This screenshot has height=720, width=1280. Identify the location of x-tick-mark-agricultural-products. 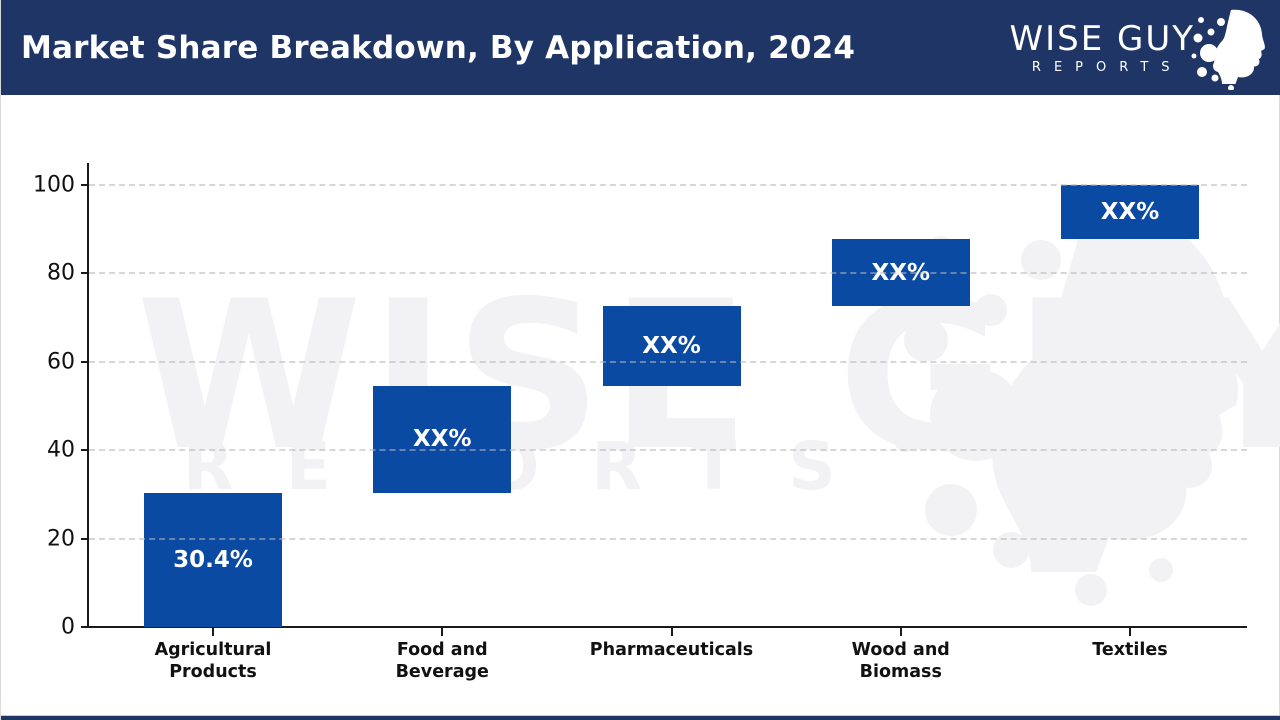
(213, 632).